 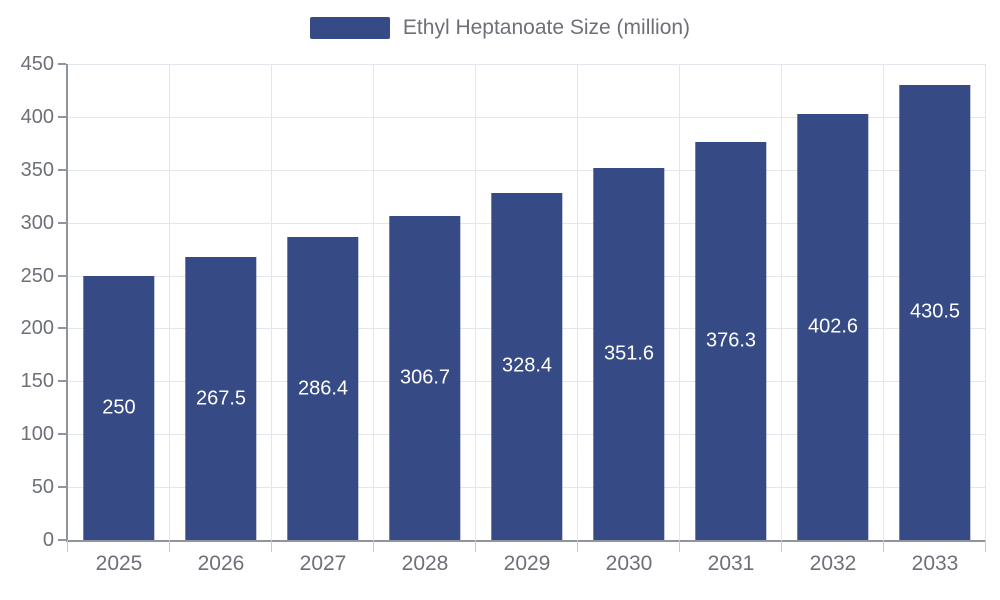 I want to click on x-axis-tick-label: 2033, so click(x=935, y=563).